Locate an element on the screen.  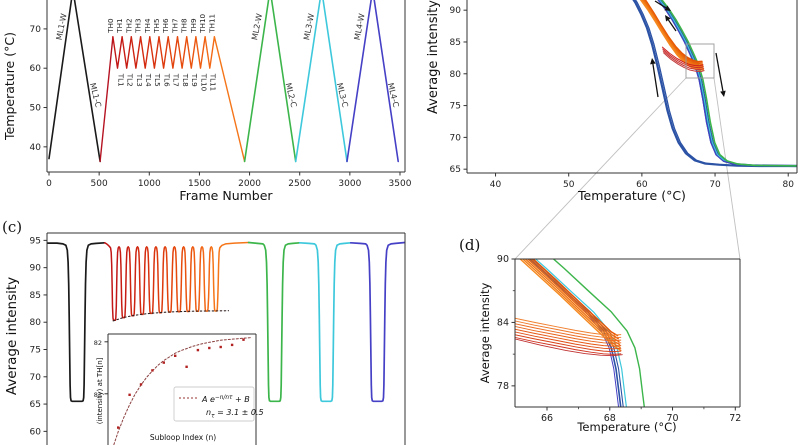
panel-label-c: (c) is located at coordinates (12, 227).